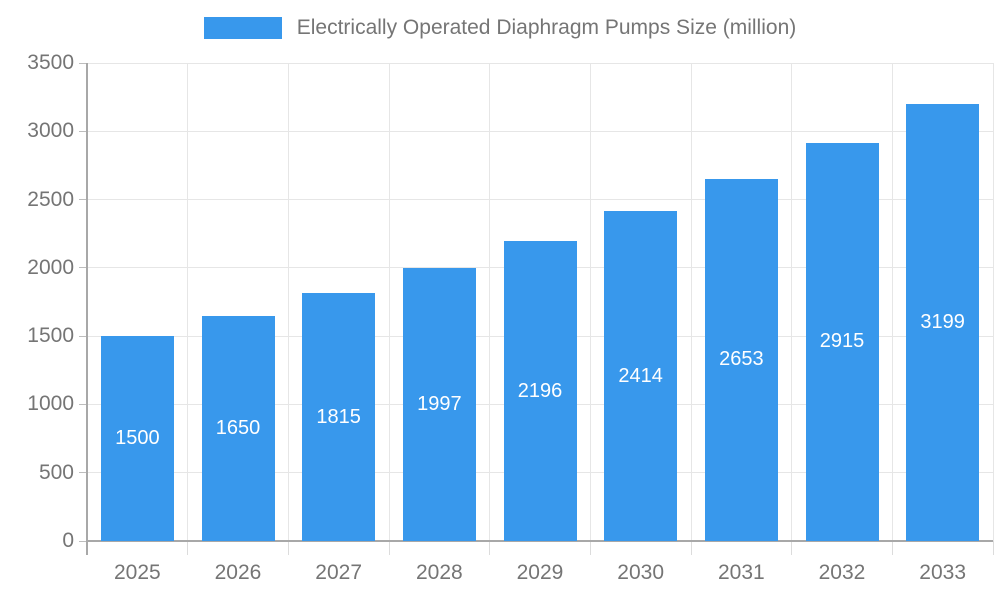 The image size is (1000, 600). Describe the element at coordinates (238, 572) in the screenshot. I see `x-axis-tick-label: 2026` at that location.